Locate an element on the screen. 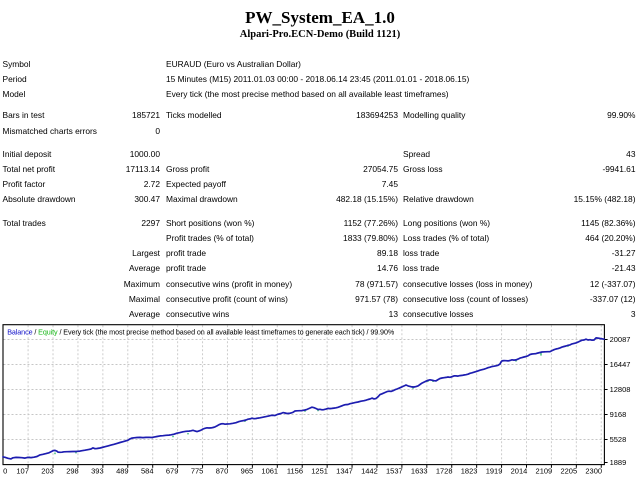 This screenshot has height=480, width=640. svg-text: 2014 is located at coordinates (519, 471).